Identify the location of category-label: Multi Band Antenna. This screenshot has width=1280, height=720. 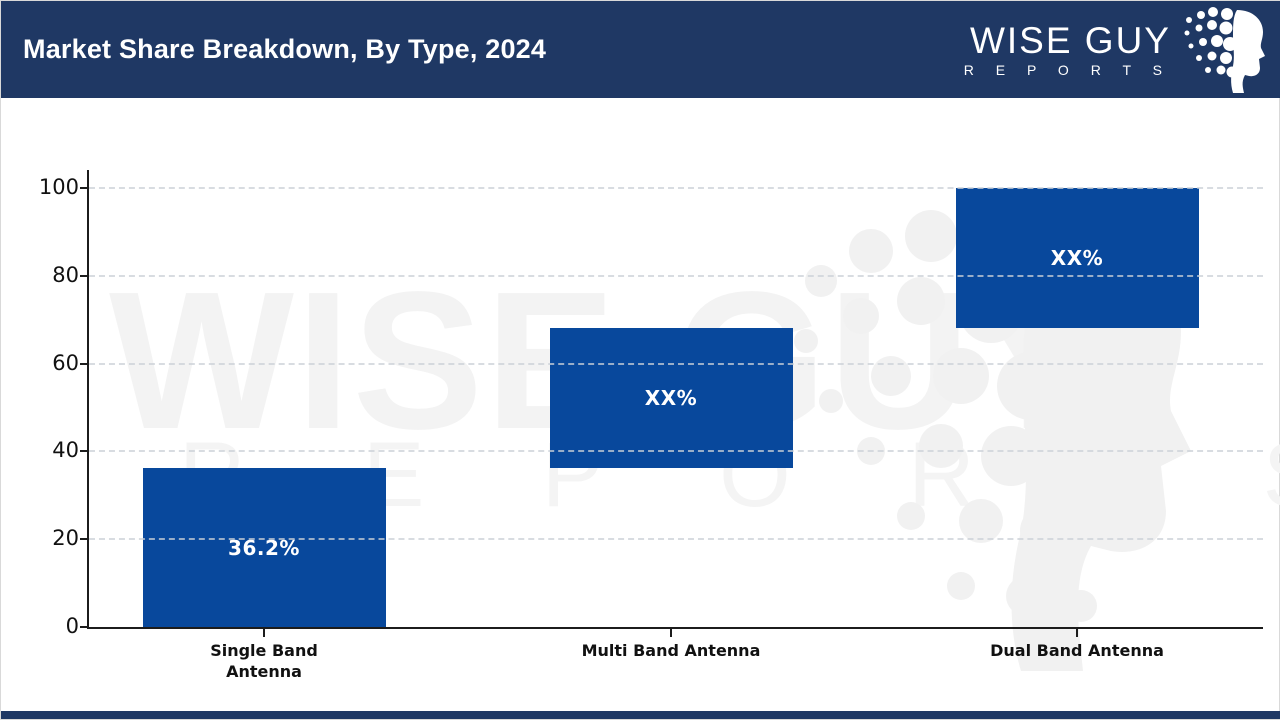
(671, 650).